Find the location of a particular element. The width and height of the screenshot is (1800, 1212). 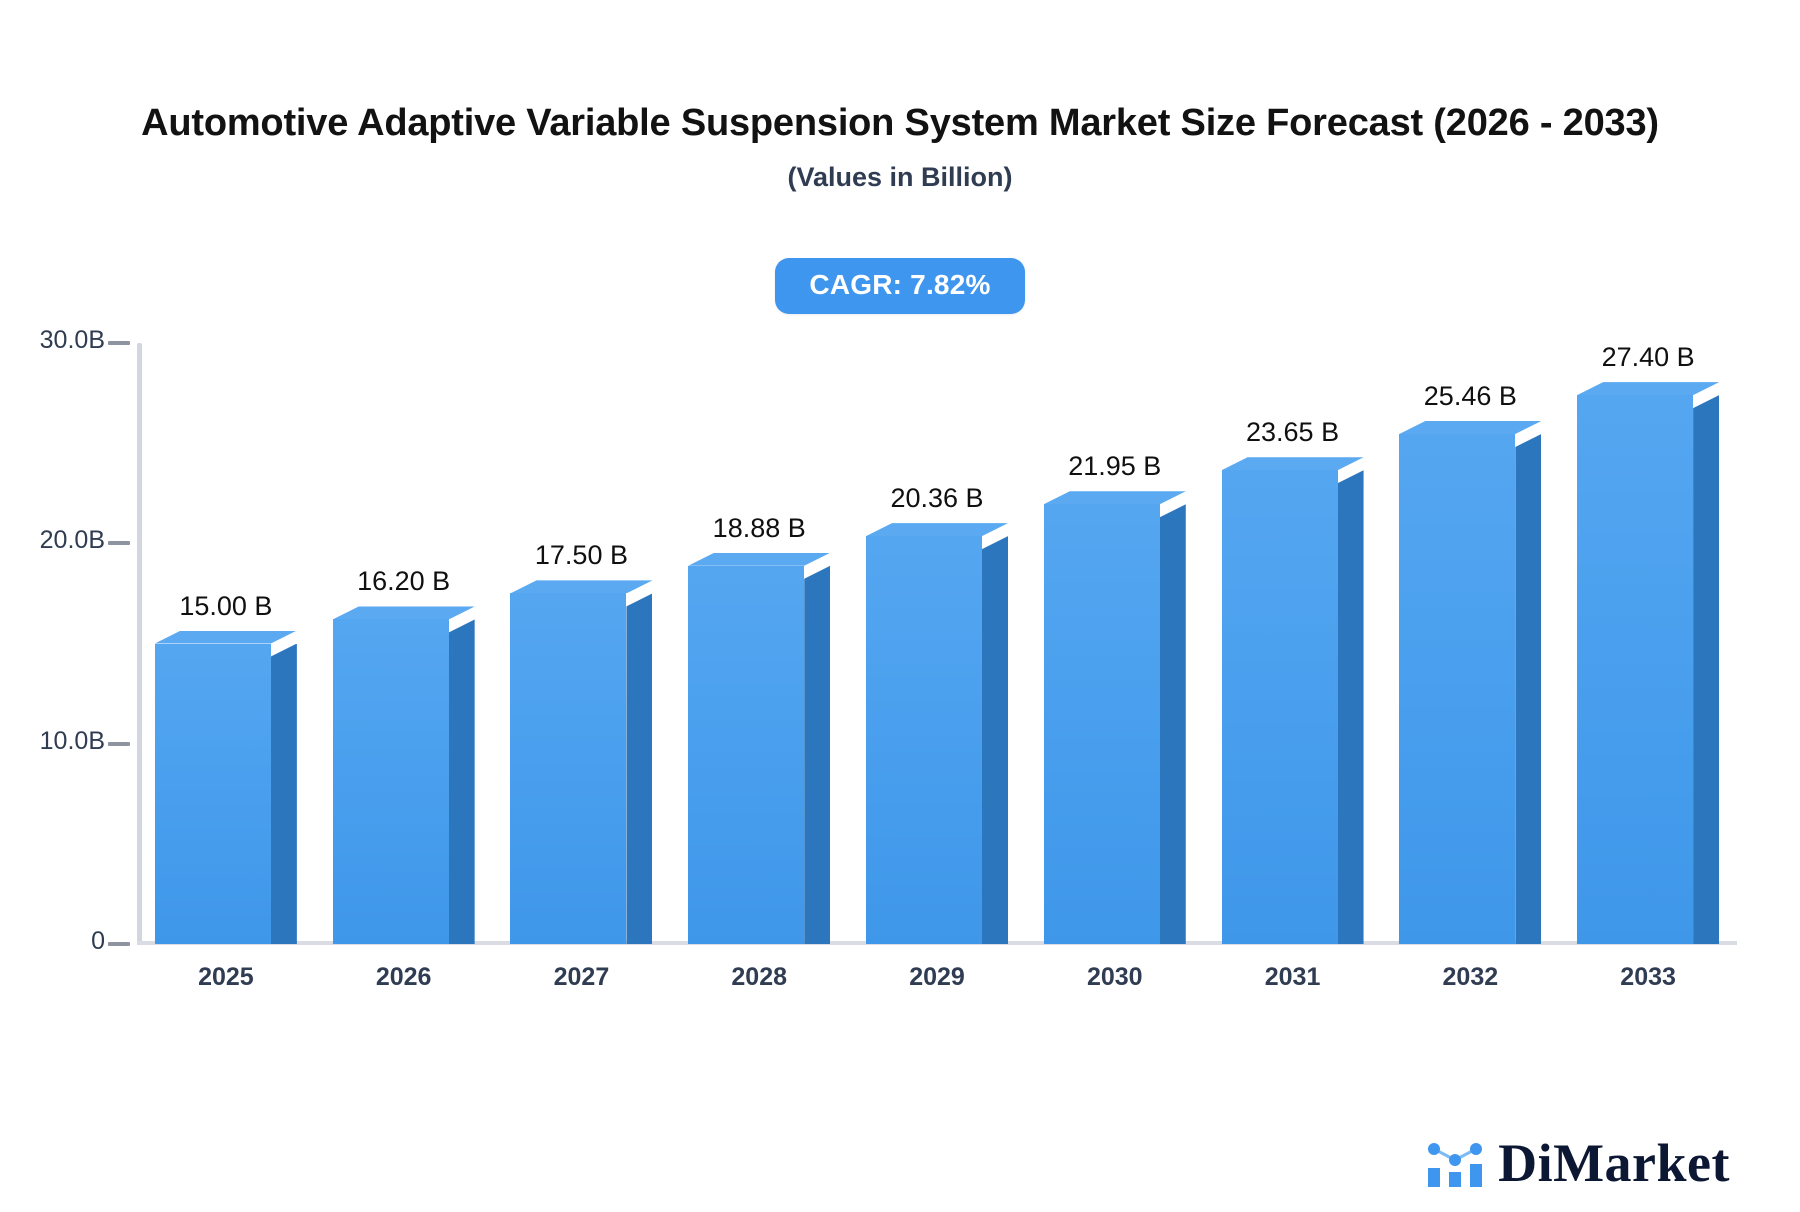

bar-value-label: 18.88 B is located at coordinates (759, 527).